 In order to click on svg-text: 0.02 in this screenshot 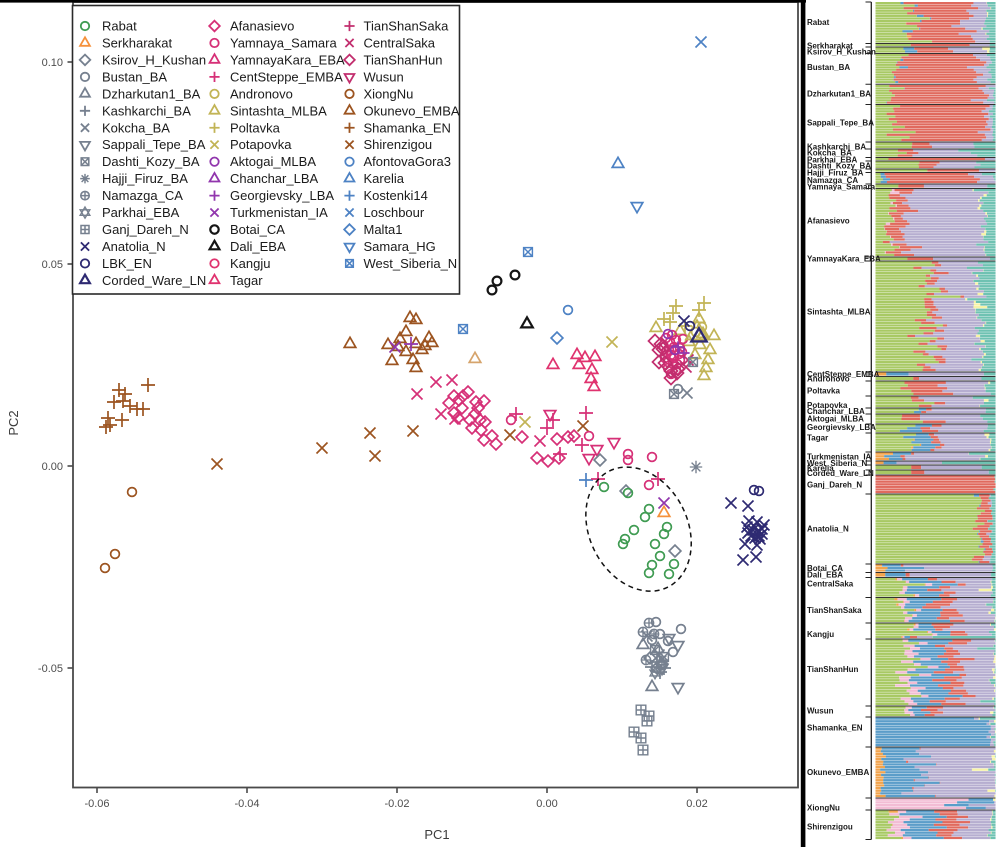, I will do `click(696, 804)`.